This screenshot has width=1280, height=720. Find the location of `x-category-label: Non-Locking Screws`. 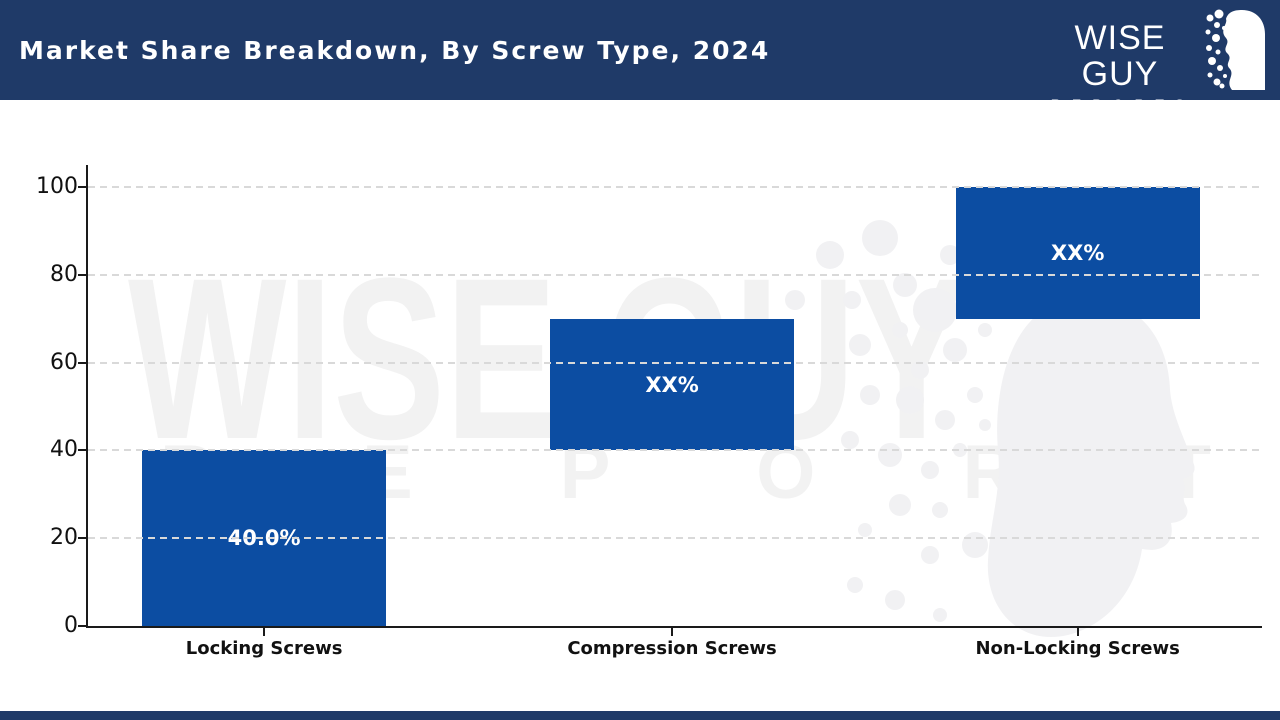

x-category-label: Non-Locking Screws is located at coordinates (1077, 648).